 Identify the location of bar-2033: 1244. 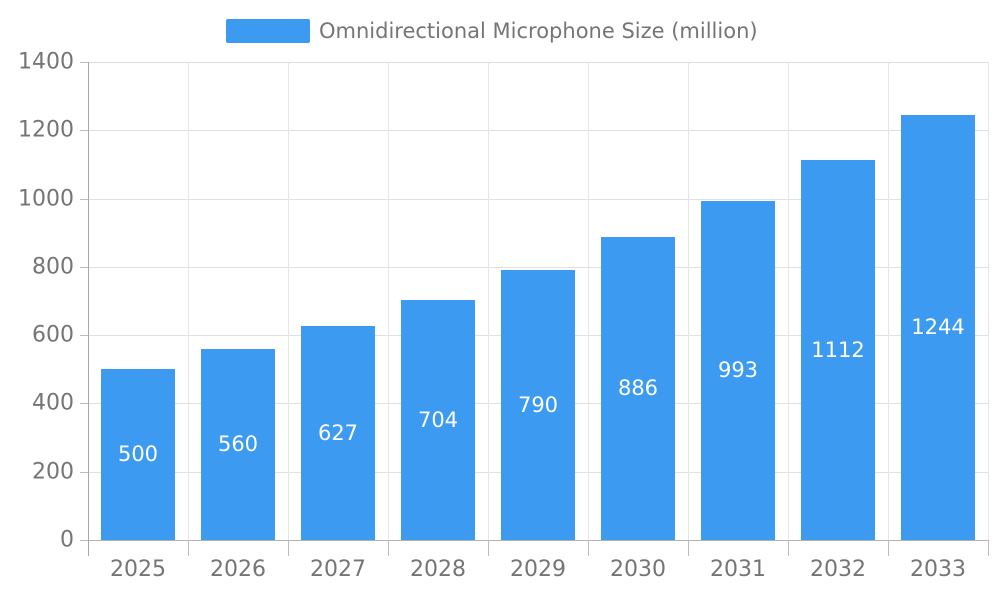
(938, 327).